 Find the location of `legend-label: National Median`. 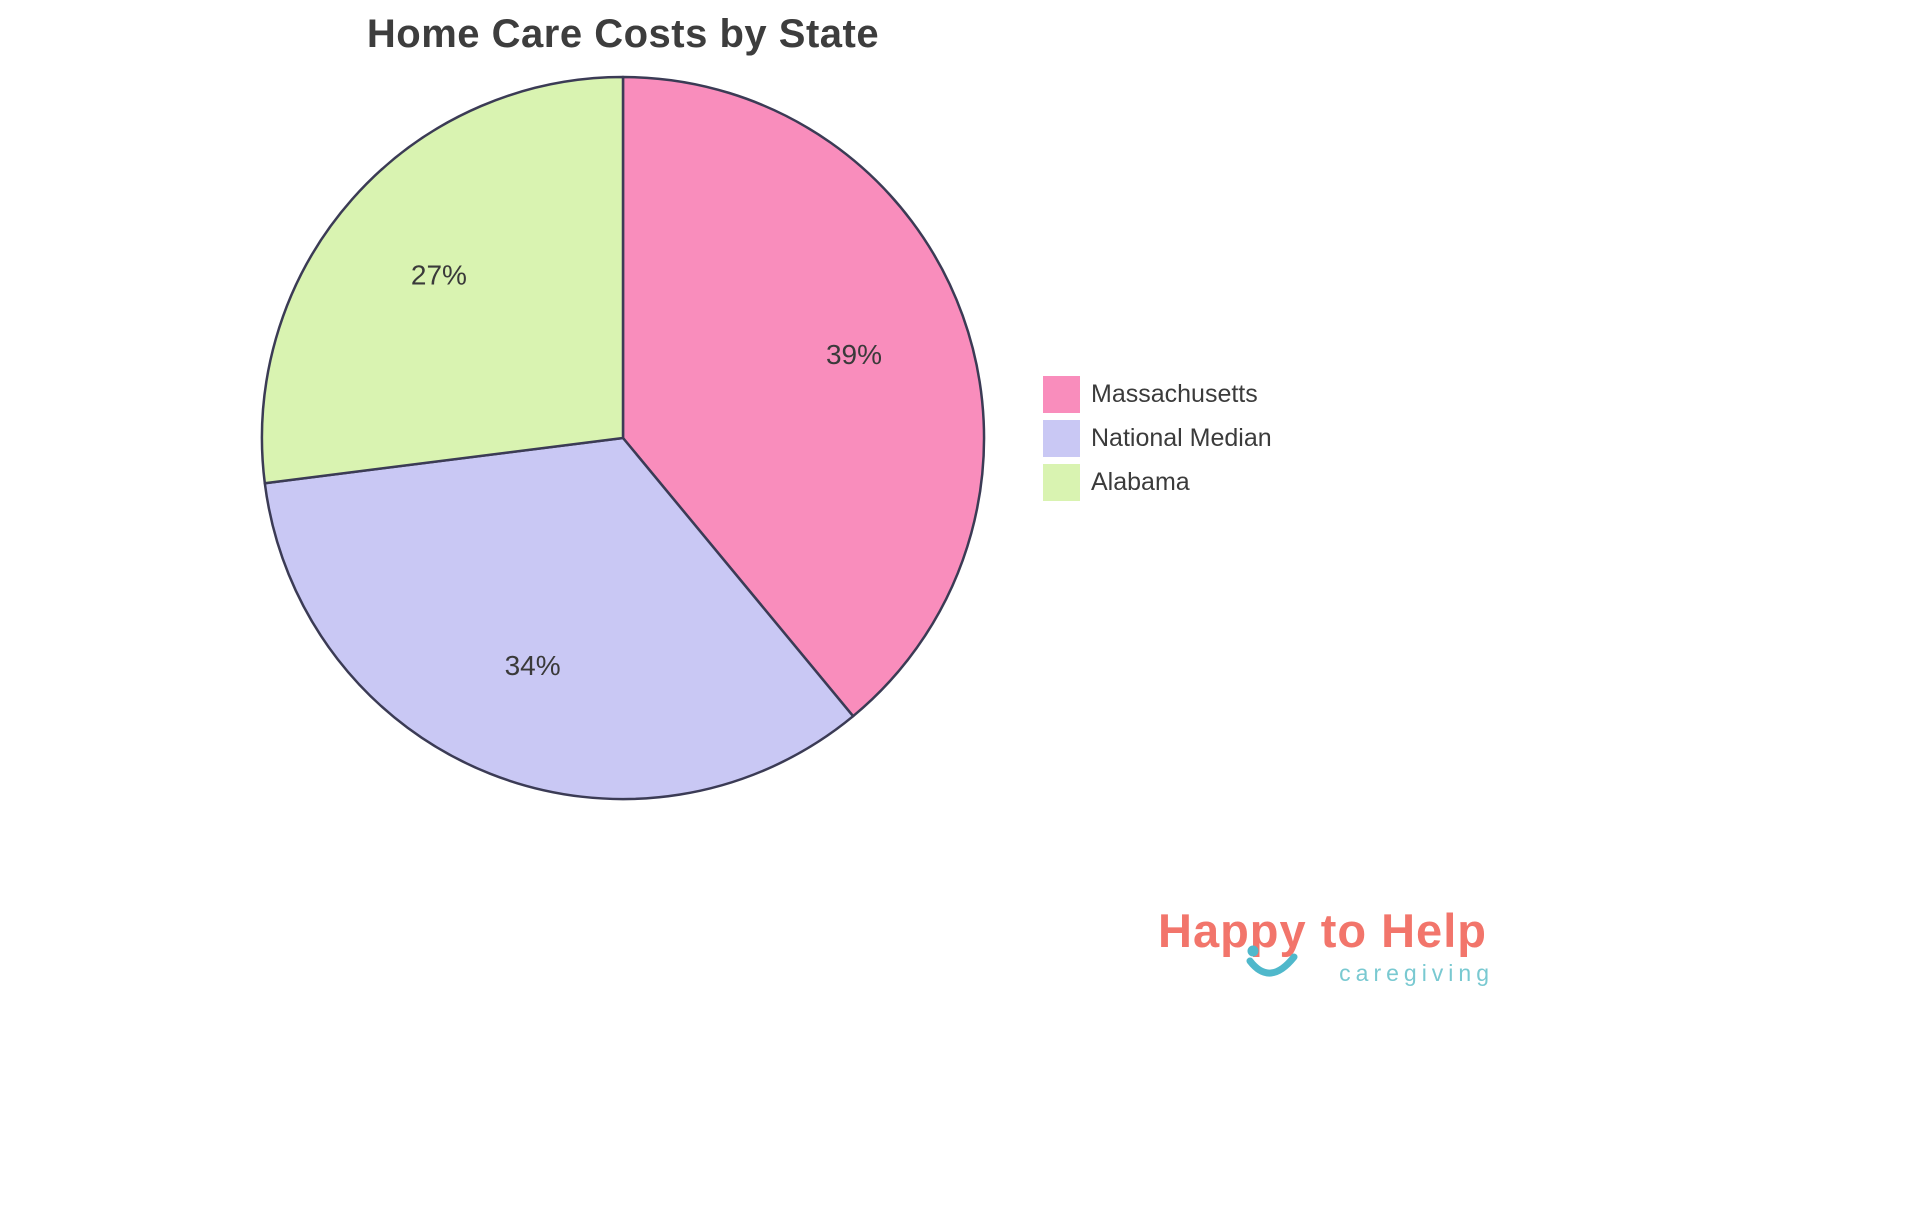

legend-label: National Median is located at coordinates (1181, 437).